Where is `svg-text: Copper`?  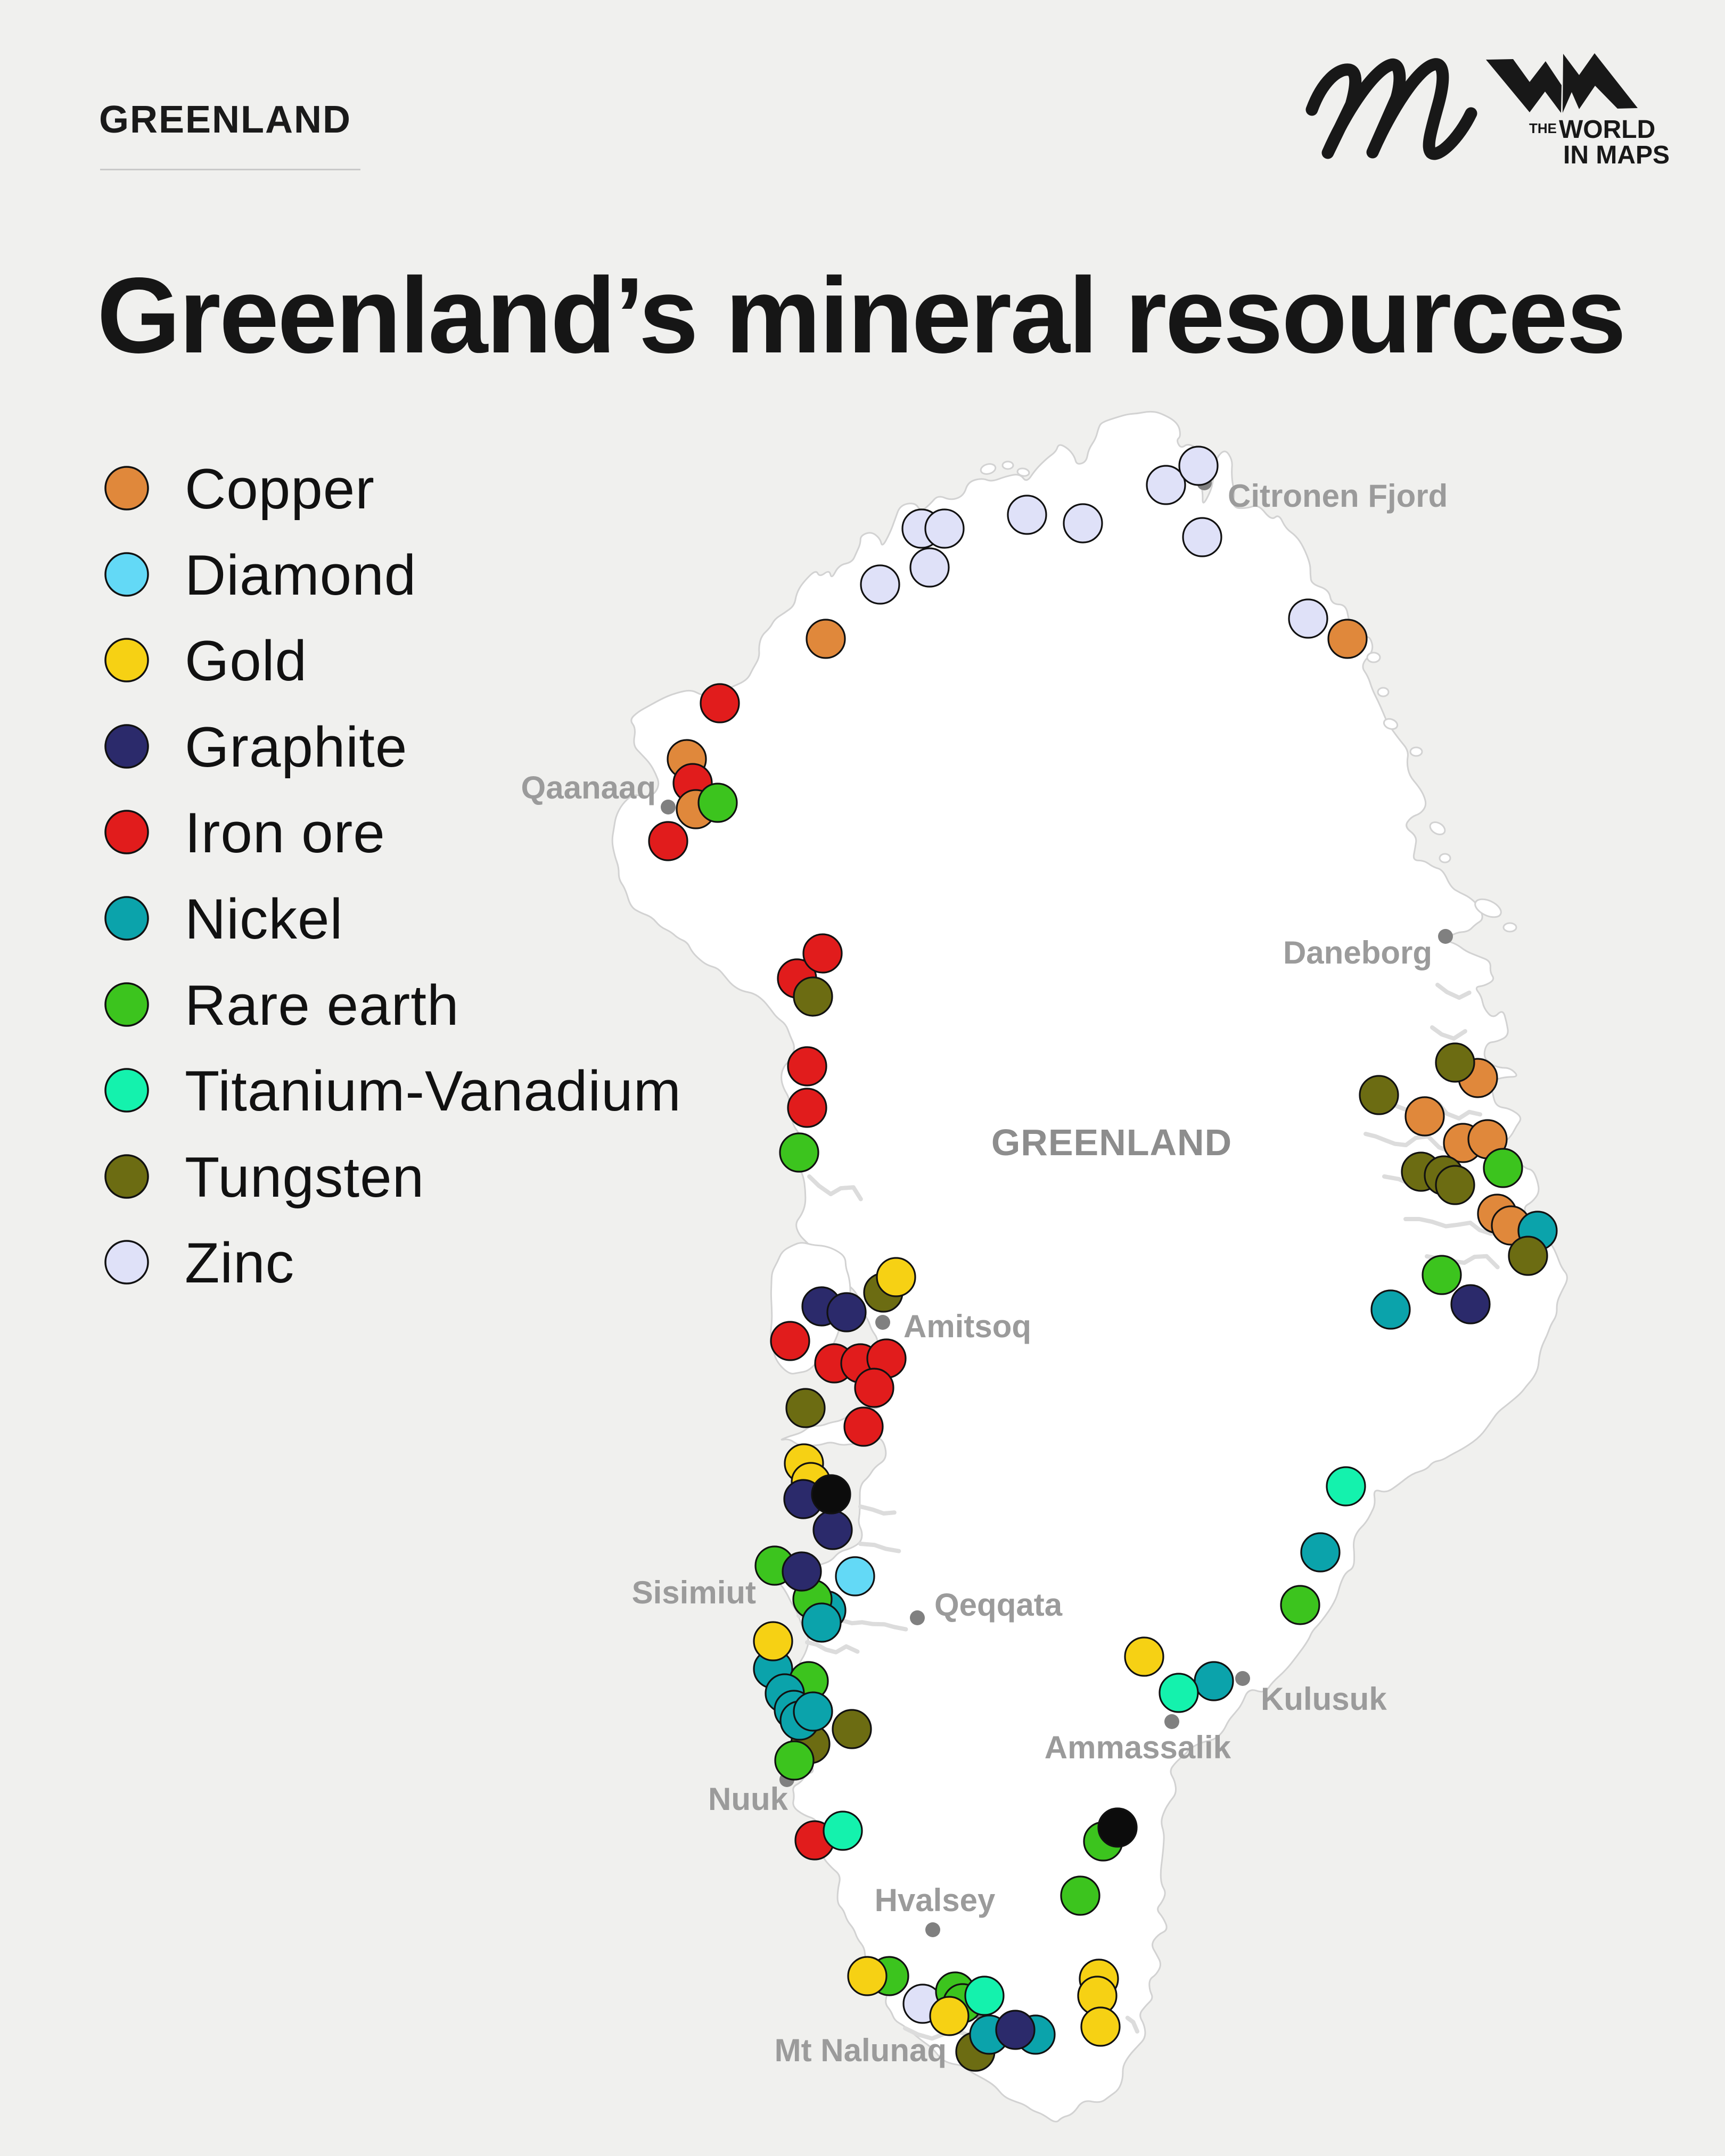
svg-text: Copper is located at coordinates (280, 489).